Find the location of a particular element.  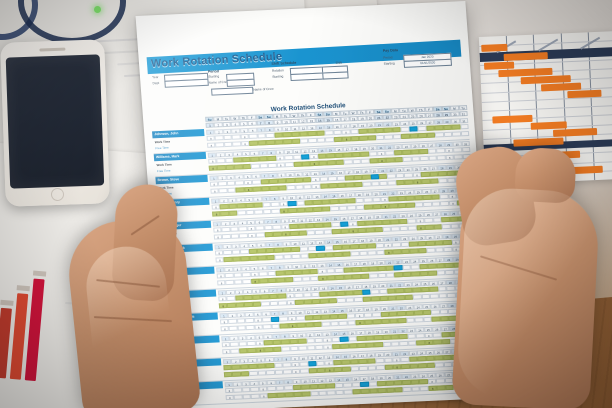

table-cell: 9 is located at coordinates (293, 335).